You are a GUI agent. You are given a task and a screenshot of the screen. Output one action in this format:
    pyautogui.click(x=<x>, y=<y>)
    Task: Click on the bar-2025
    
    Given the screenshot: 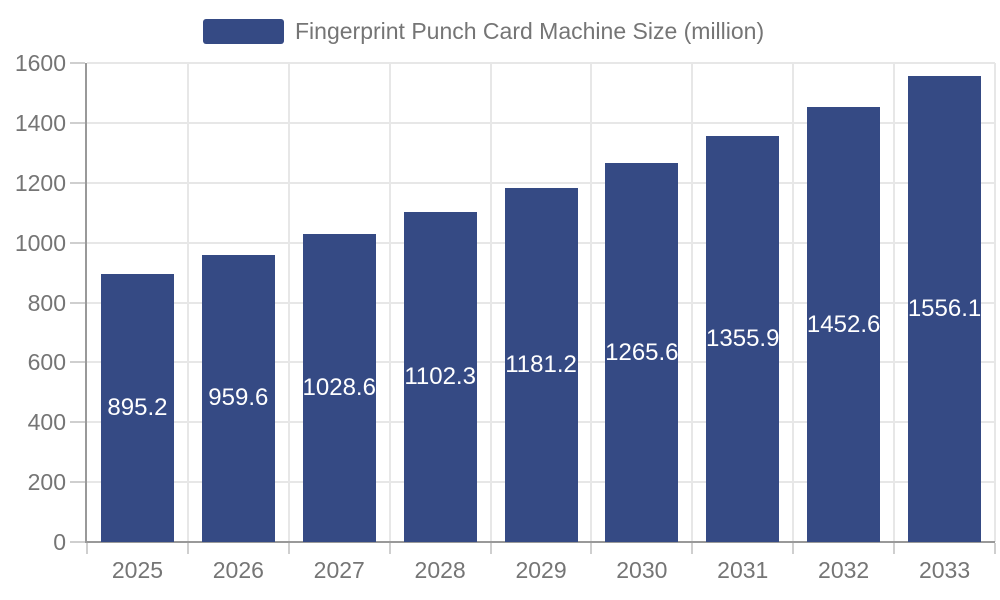 What is the action you would take?
    pyautogui.click(x=137, y=408)
    